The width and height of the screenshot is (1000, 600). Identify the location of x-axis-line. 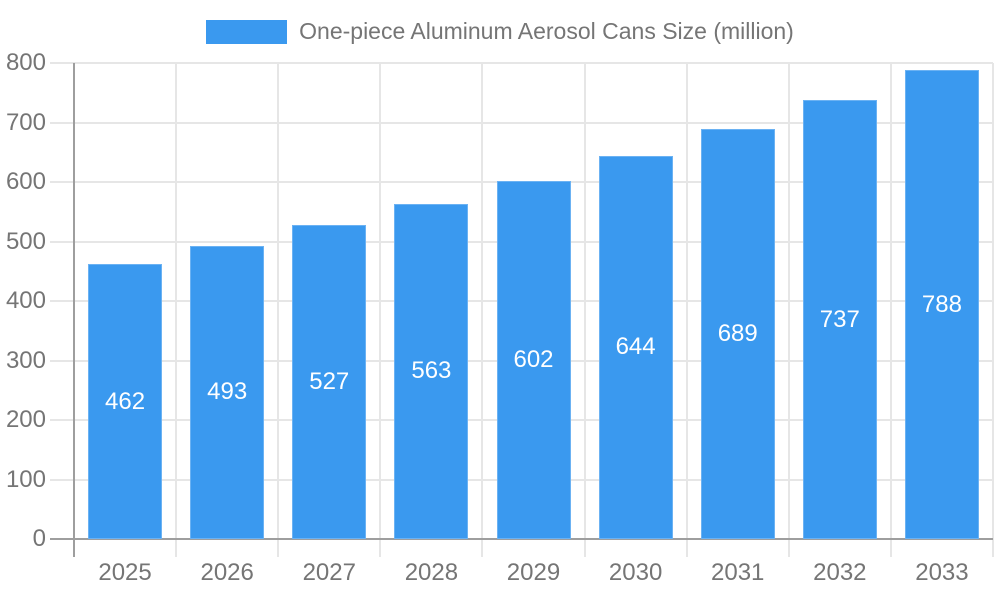
(521, 539).